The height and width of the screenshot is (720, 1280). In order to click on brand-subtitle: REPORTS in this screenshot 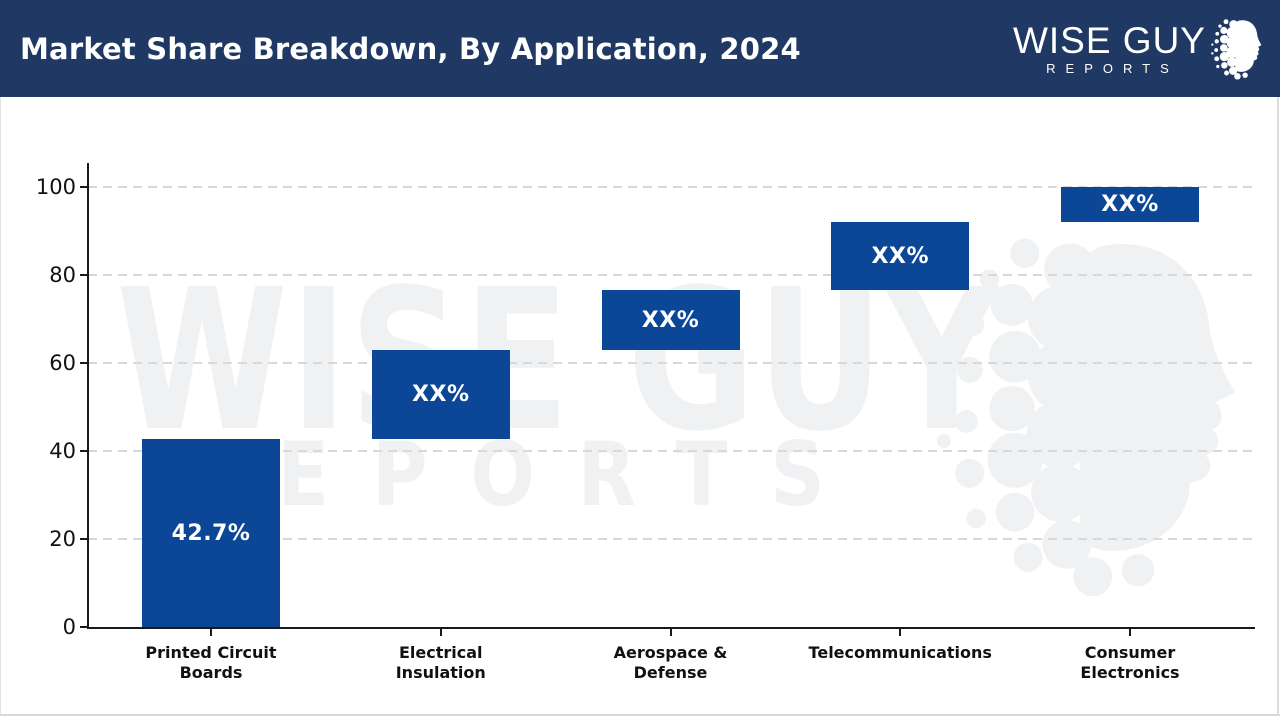, I will do `click(1112, 69)`.